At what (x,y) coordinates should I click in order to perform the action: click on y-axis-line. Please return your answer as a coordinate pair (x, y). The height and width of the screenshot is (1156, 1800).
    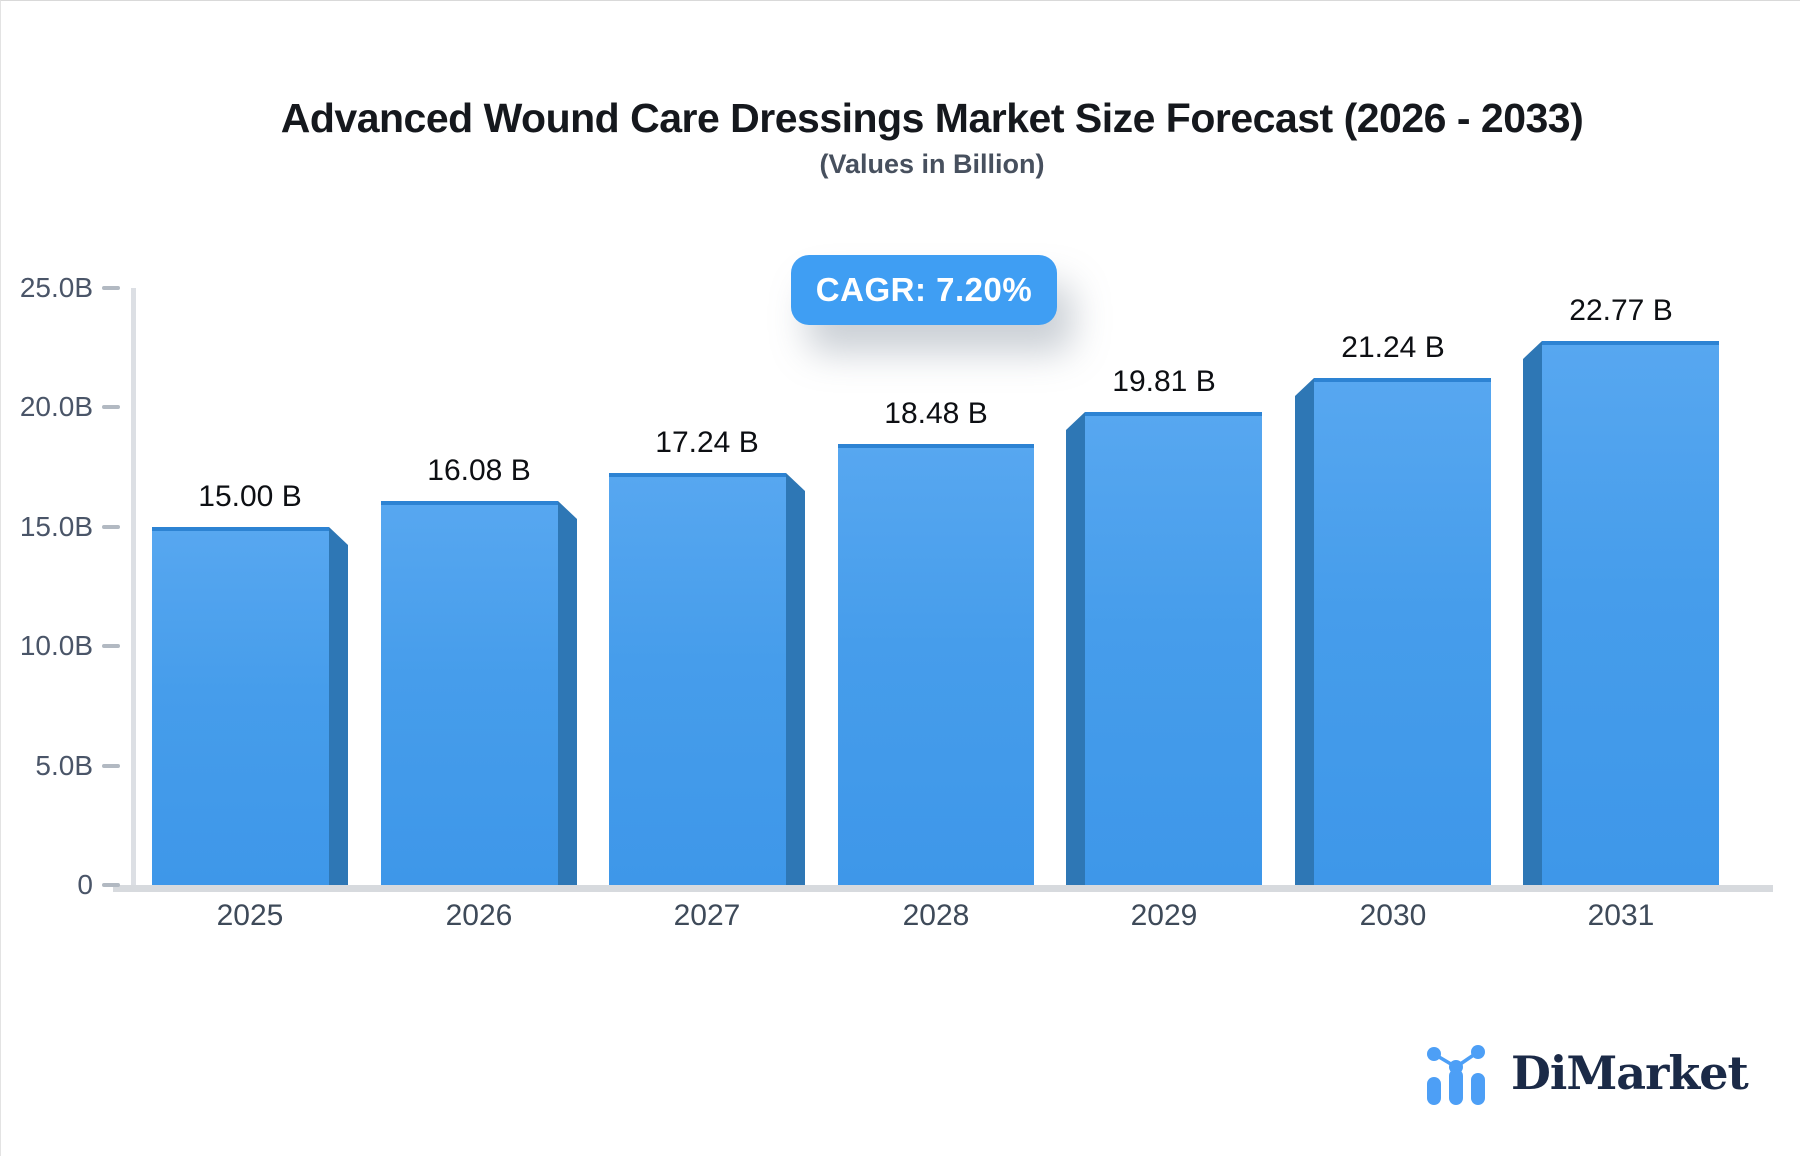
    Looking at the image, I should click on (133, 588).